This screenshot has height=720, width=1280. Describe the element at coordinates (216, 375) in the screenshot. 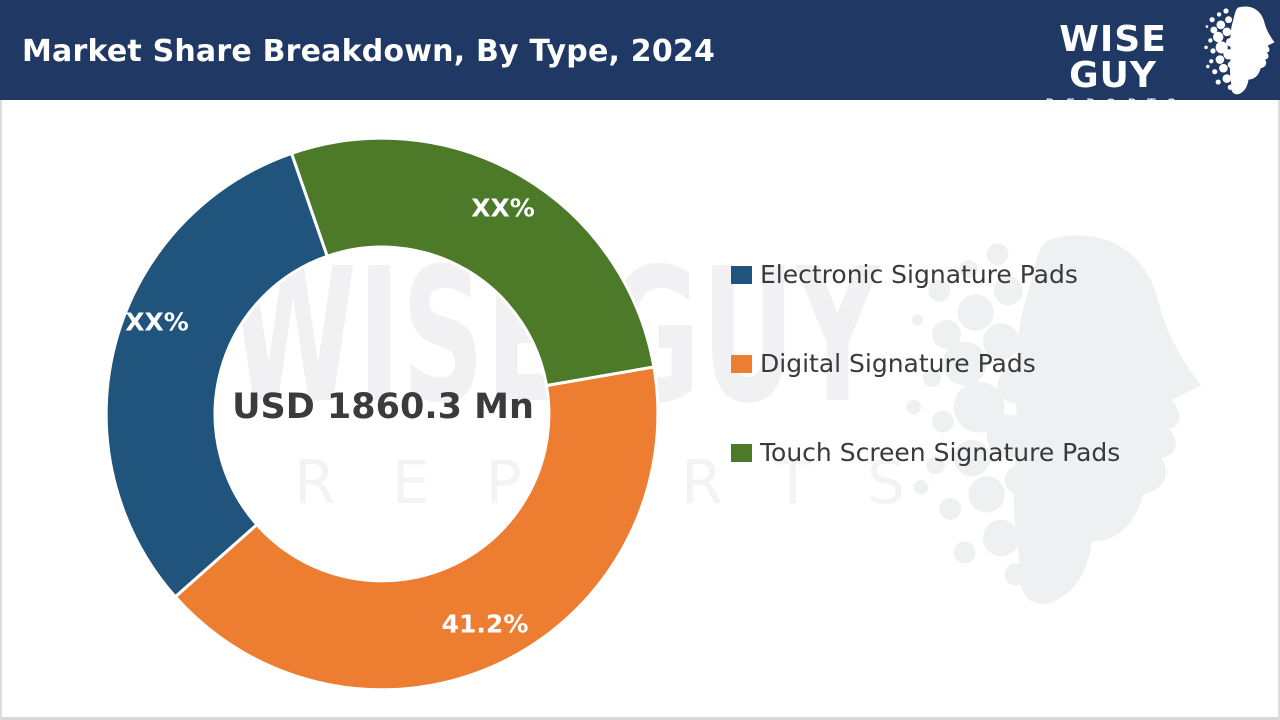

I see `slice-electronic-signature-pads` at that location.